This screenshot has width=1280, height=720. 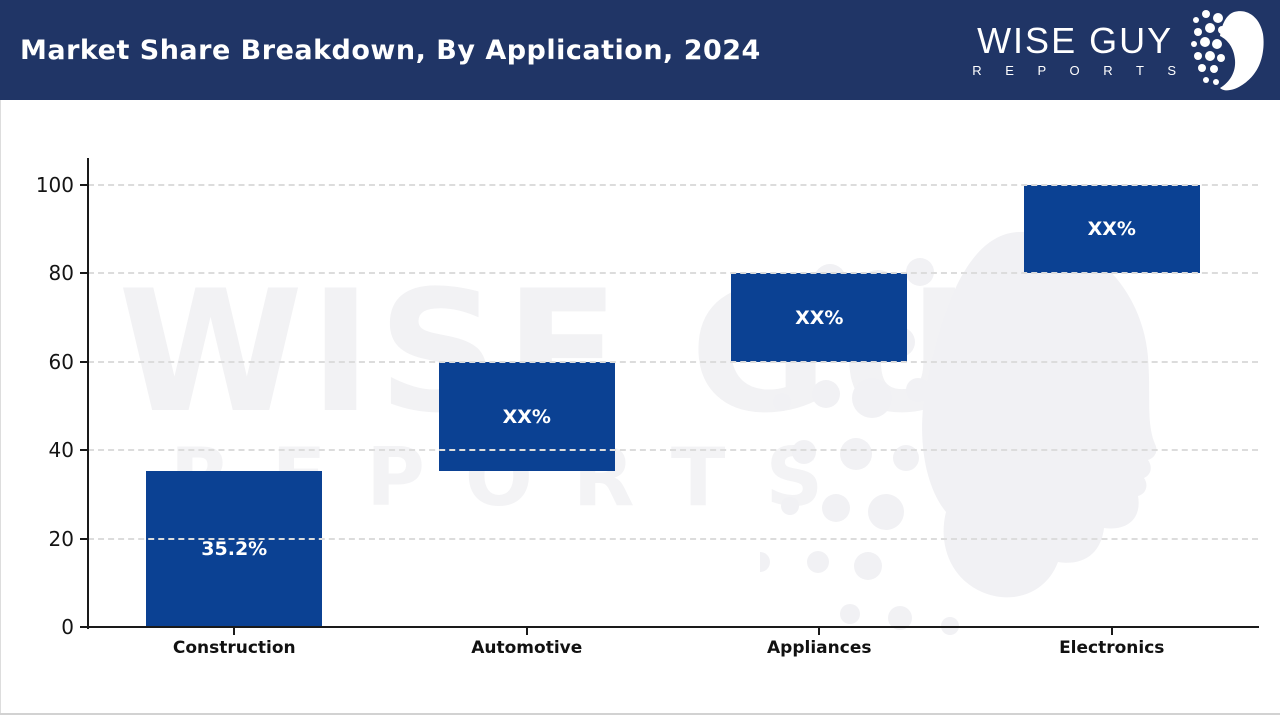 I want to click on x-axis-label-electronics: Electronics, so click(x=1112, y=648).